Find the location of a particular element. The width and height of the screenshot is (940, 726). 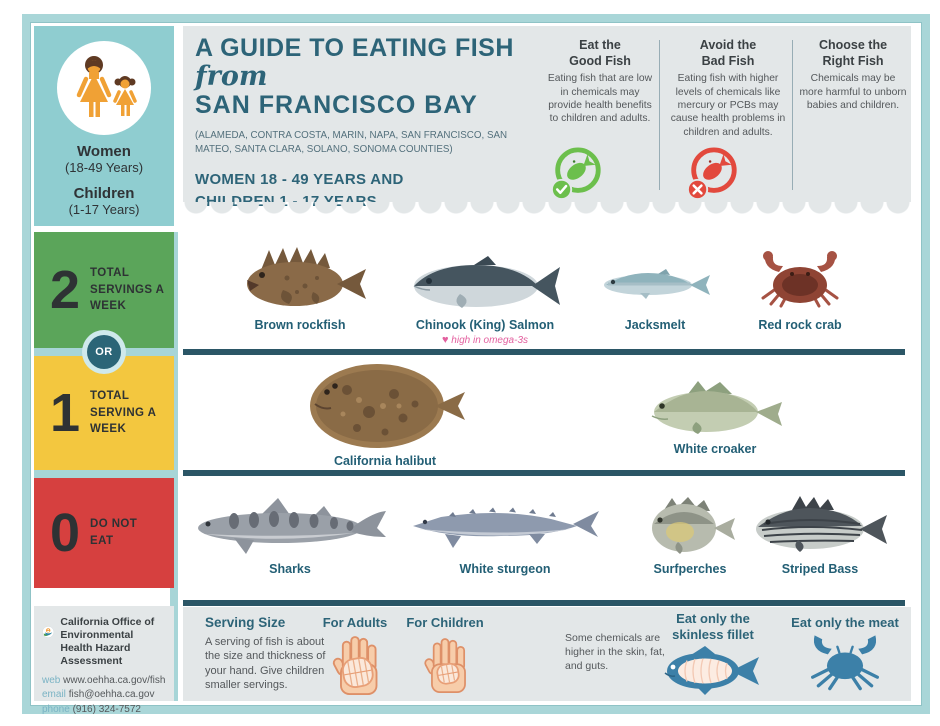

white-croaker-illustration is located at coordinates (716, 407).